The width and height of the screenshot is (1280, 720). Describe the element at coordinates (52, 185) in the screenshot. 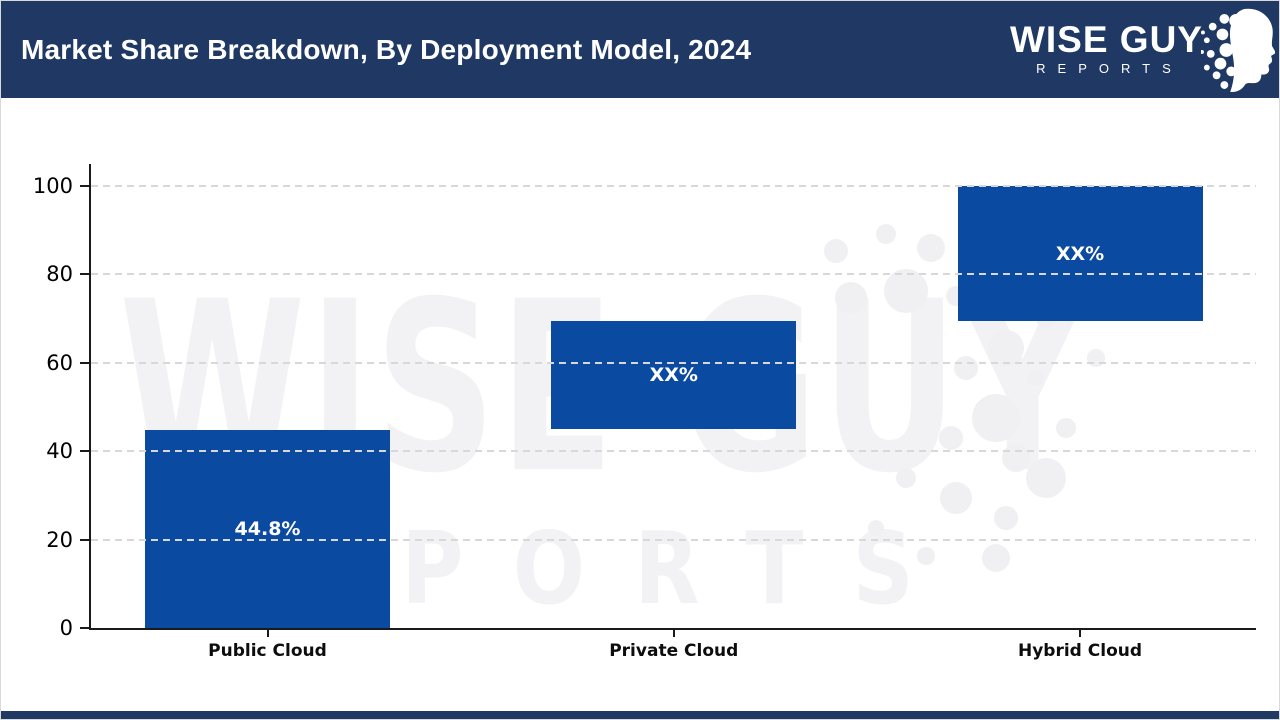

I see `y-tick-label: 100` at that location.